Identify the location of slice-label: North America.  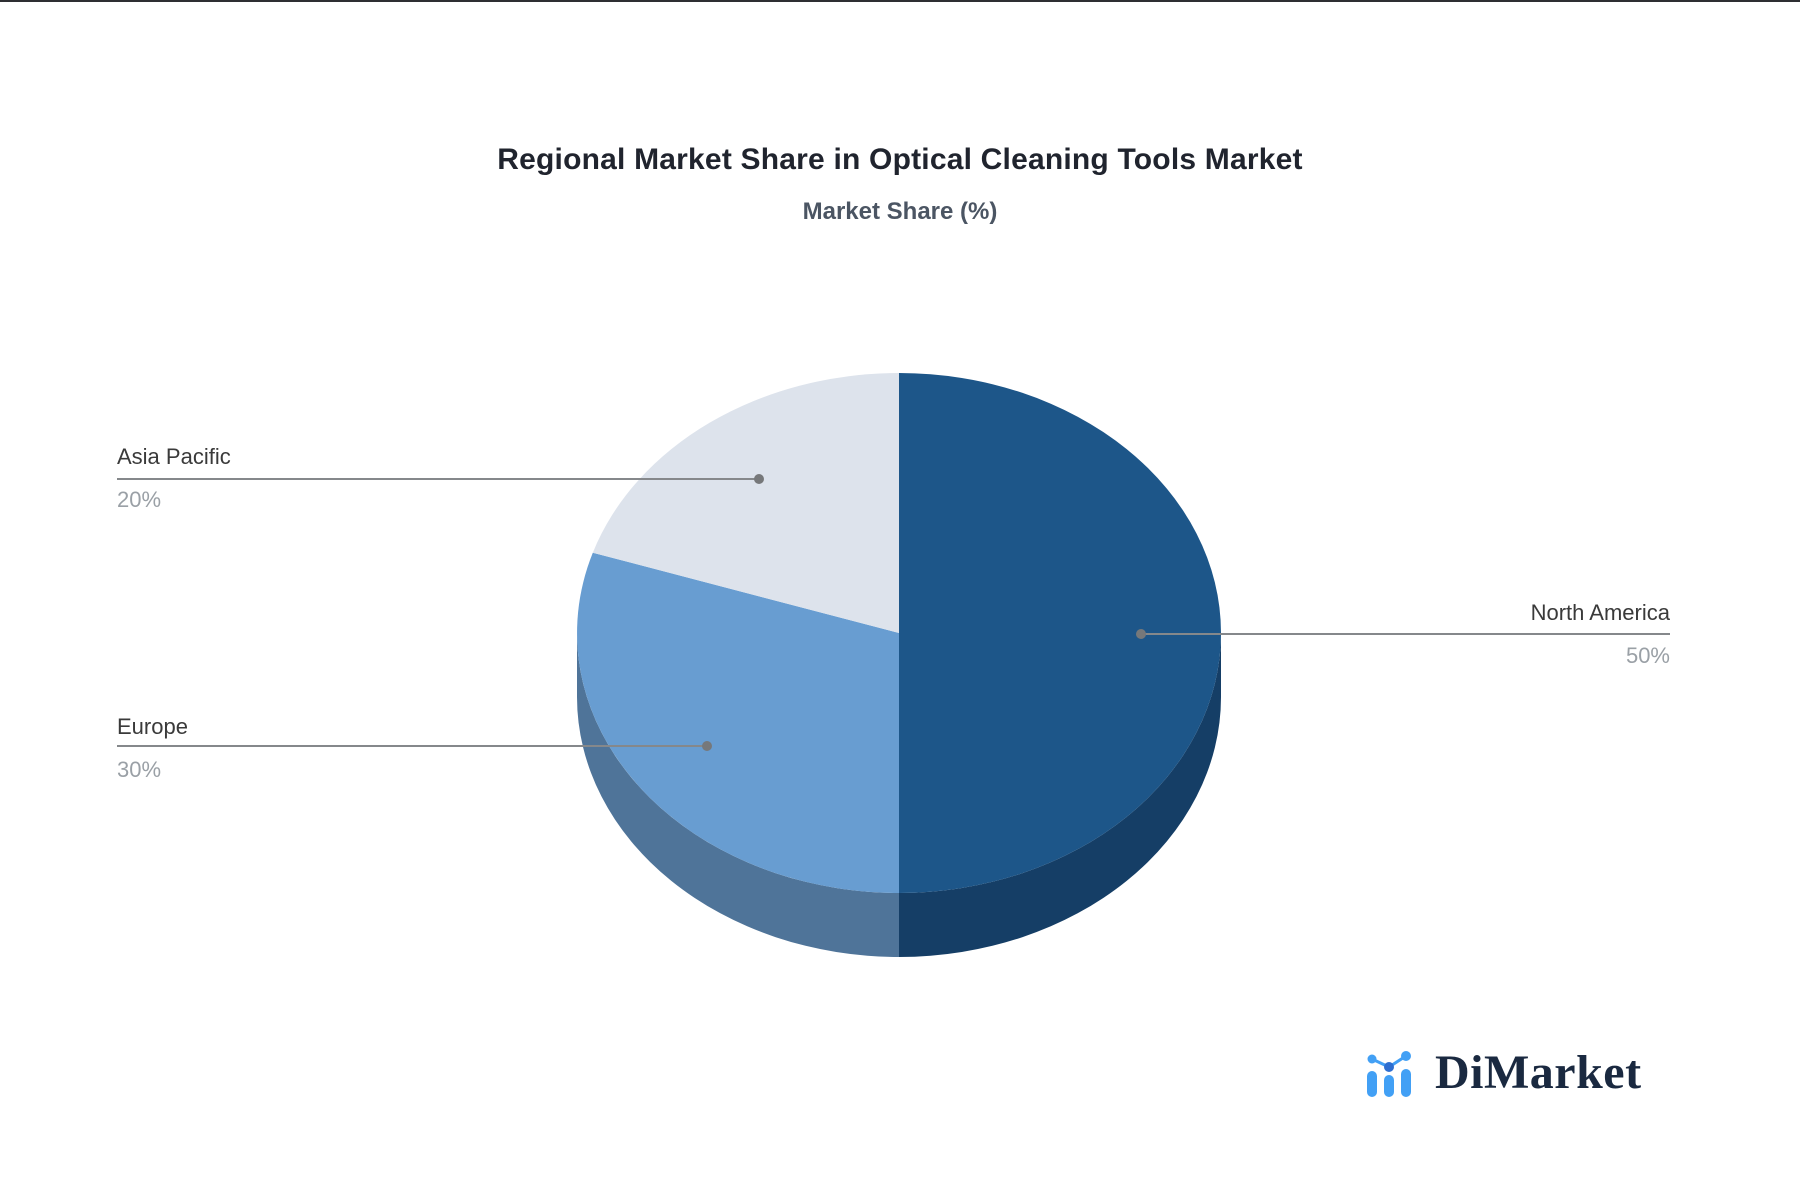
(1600, 612).